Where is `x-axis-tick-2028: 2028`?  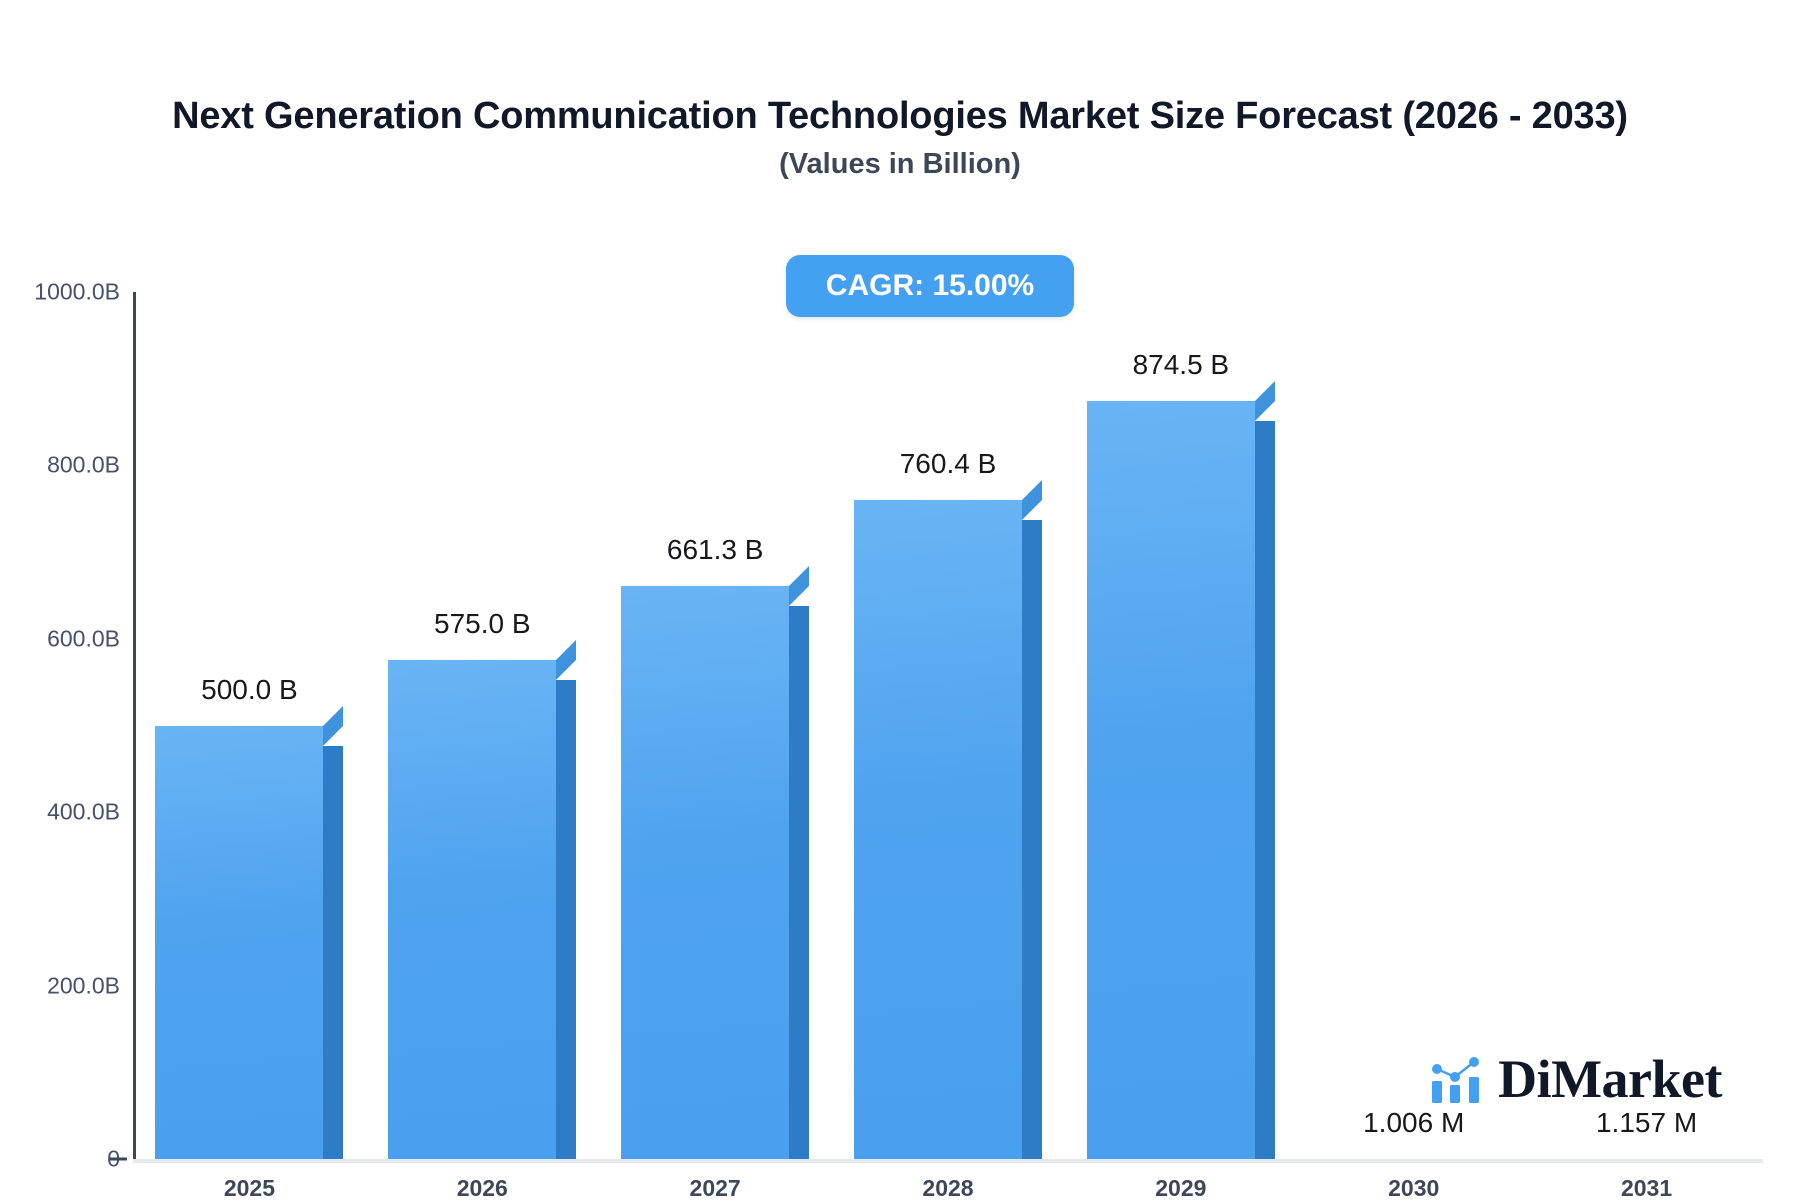
x-axis-tick-2028: 2028 is located at coordinates (948, 1188).